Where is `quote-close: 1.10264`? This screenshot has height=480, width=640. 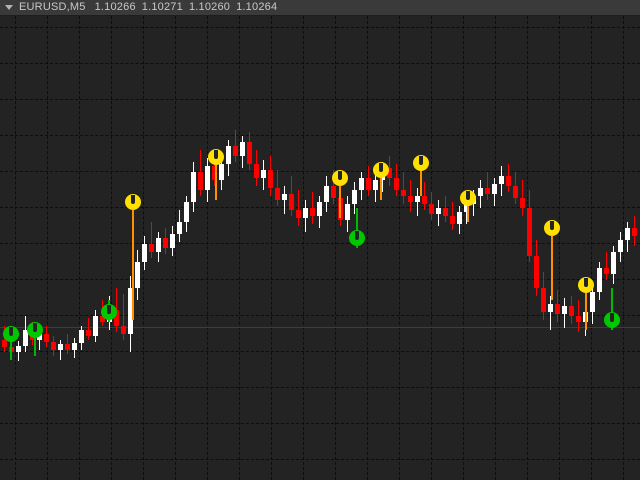 quote-close: 1.10264 is located at coordinates (257, 7).